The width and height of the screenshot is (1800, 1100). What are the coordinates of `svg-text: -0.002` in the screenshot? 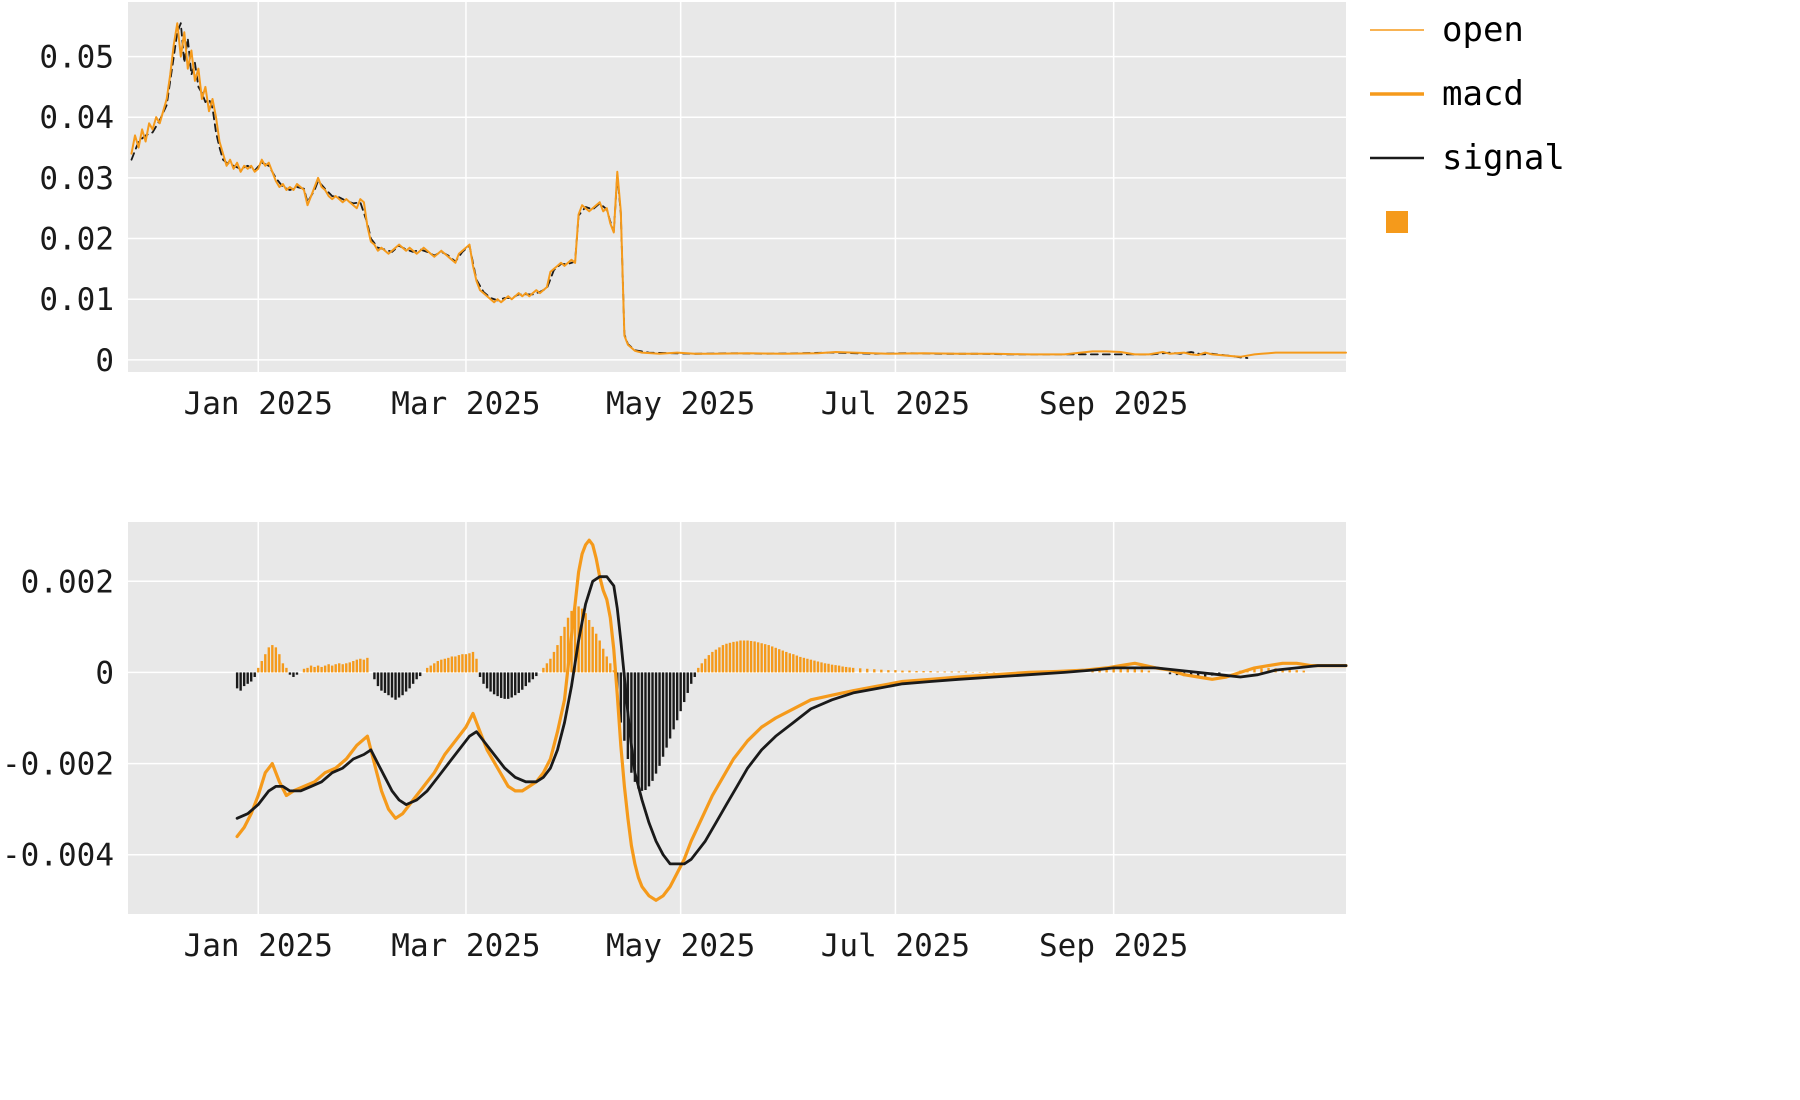 It's located at (58, 765).